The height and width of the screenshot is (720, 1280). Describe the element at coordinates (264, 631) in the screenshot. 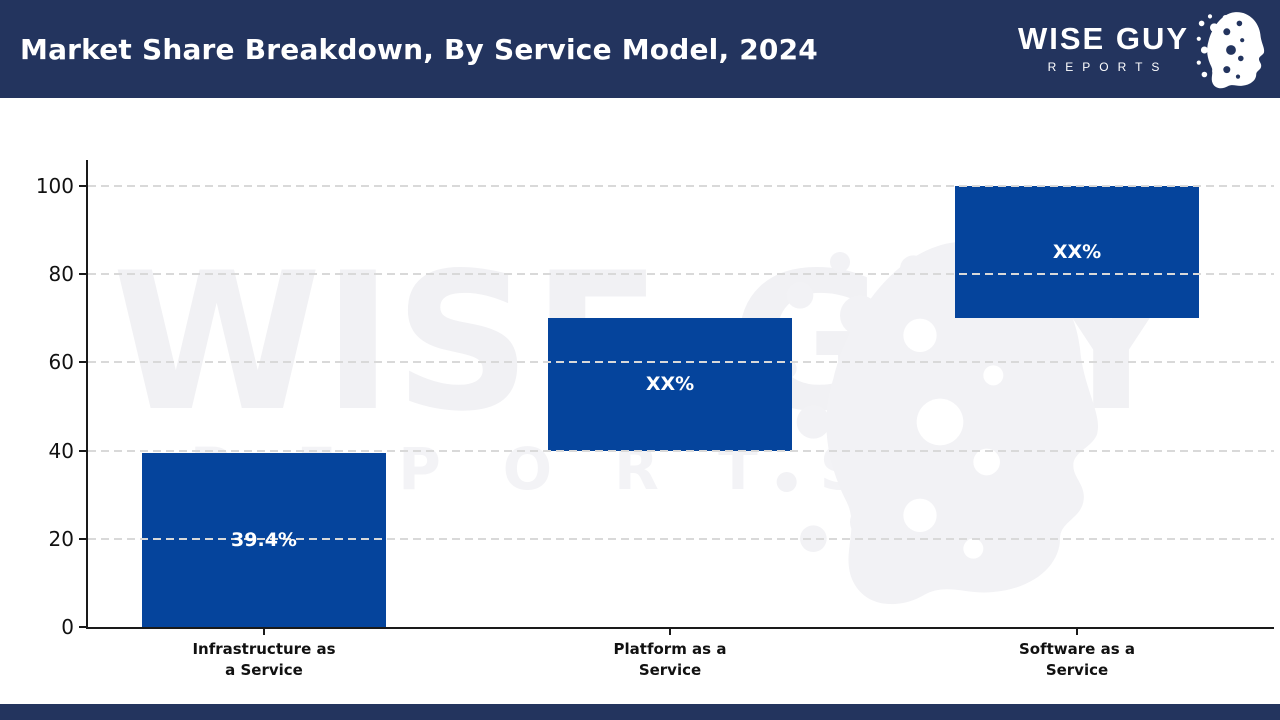

I see `x-tick-mark-infrastructure-as-a-service` at that location.